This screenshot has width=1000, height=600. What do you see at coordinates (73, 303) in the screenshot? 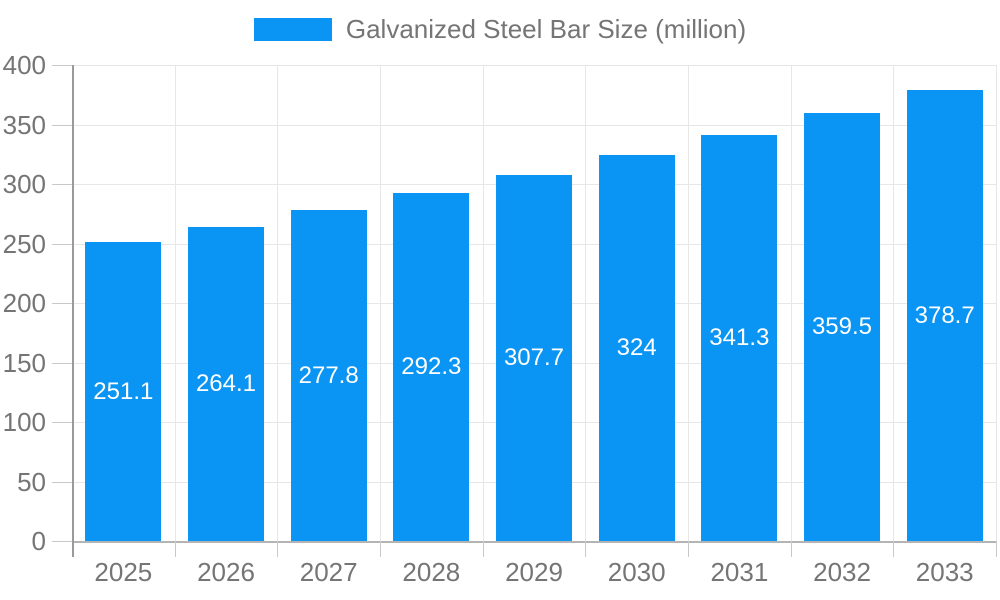
I see `y-axis-line` at bounding box center [73, 303].